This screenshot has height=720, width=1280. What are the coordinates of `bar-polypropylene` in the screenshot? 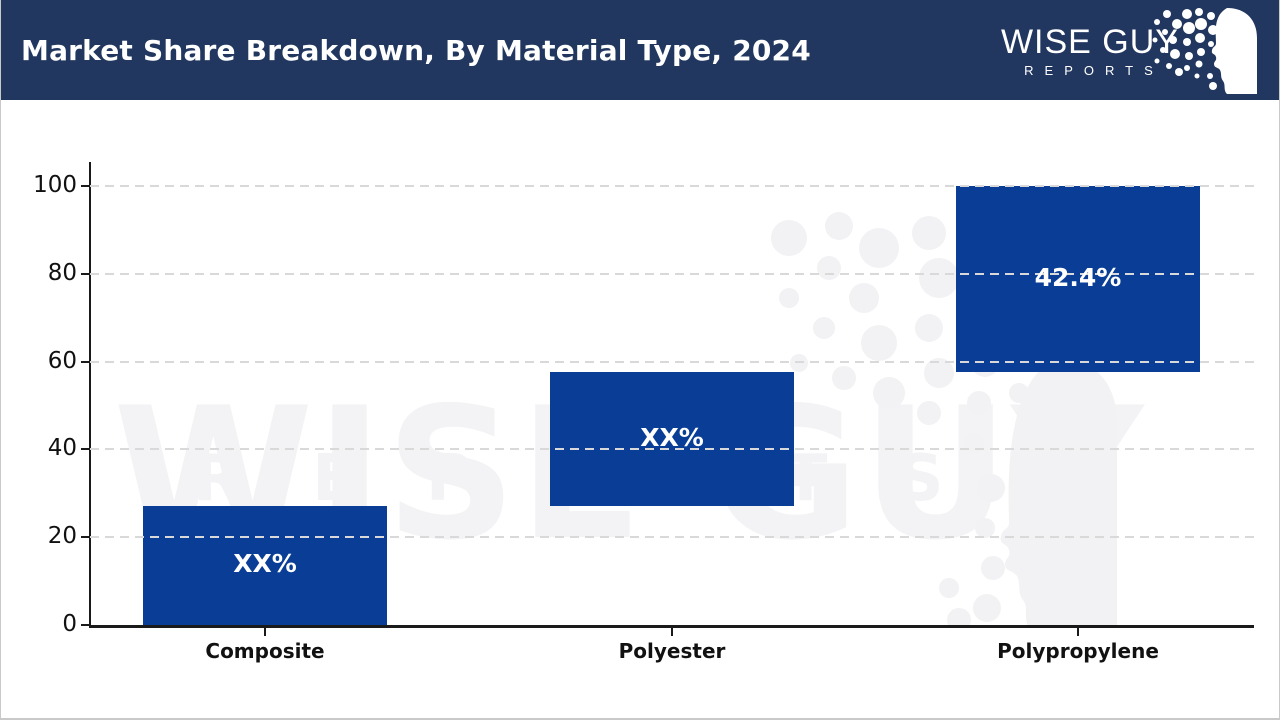 It's located at (1078, 279).